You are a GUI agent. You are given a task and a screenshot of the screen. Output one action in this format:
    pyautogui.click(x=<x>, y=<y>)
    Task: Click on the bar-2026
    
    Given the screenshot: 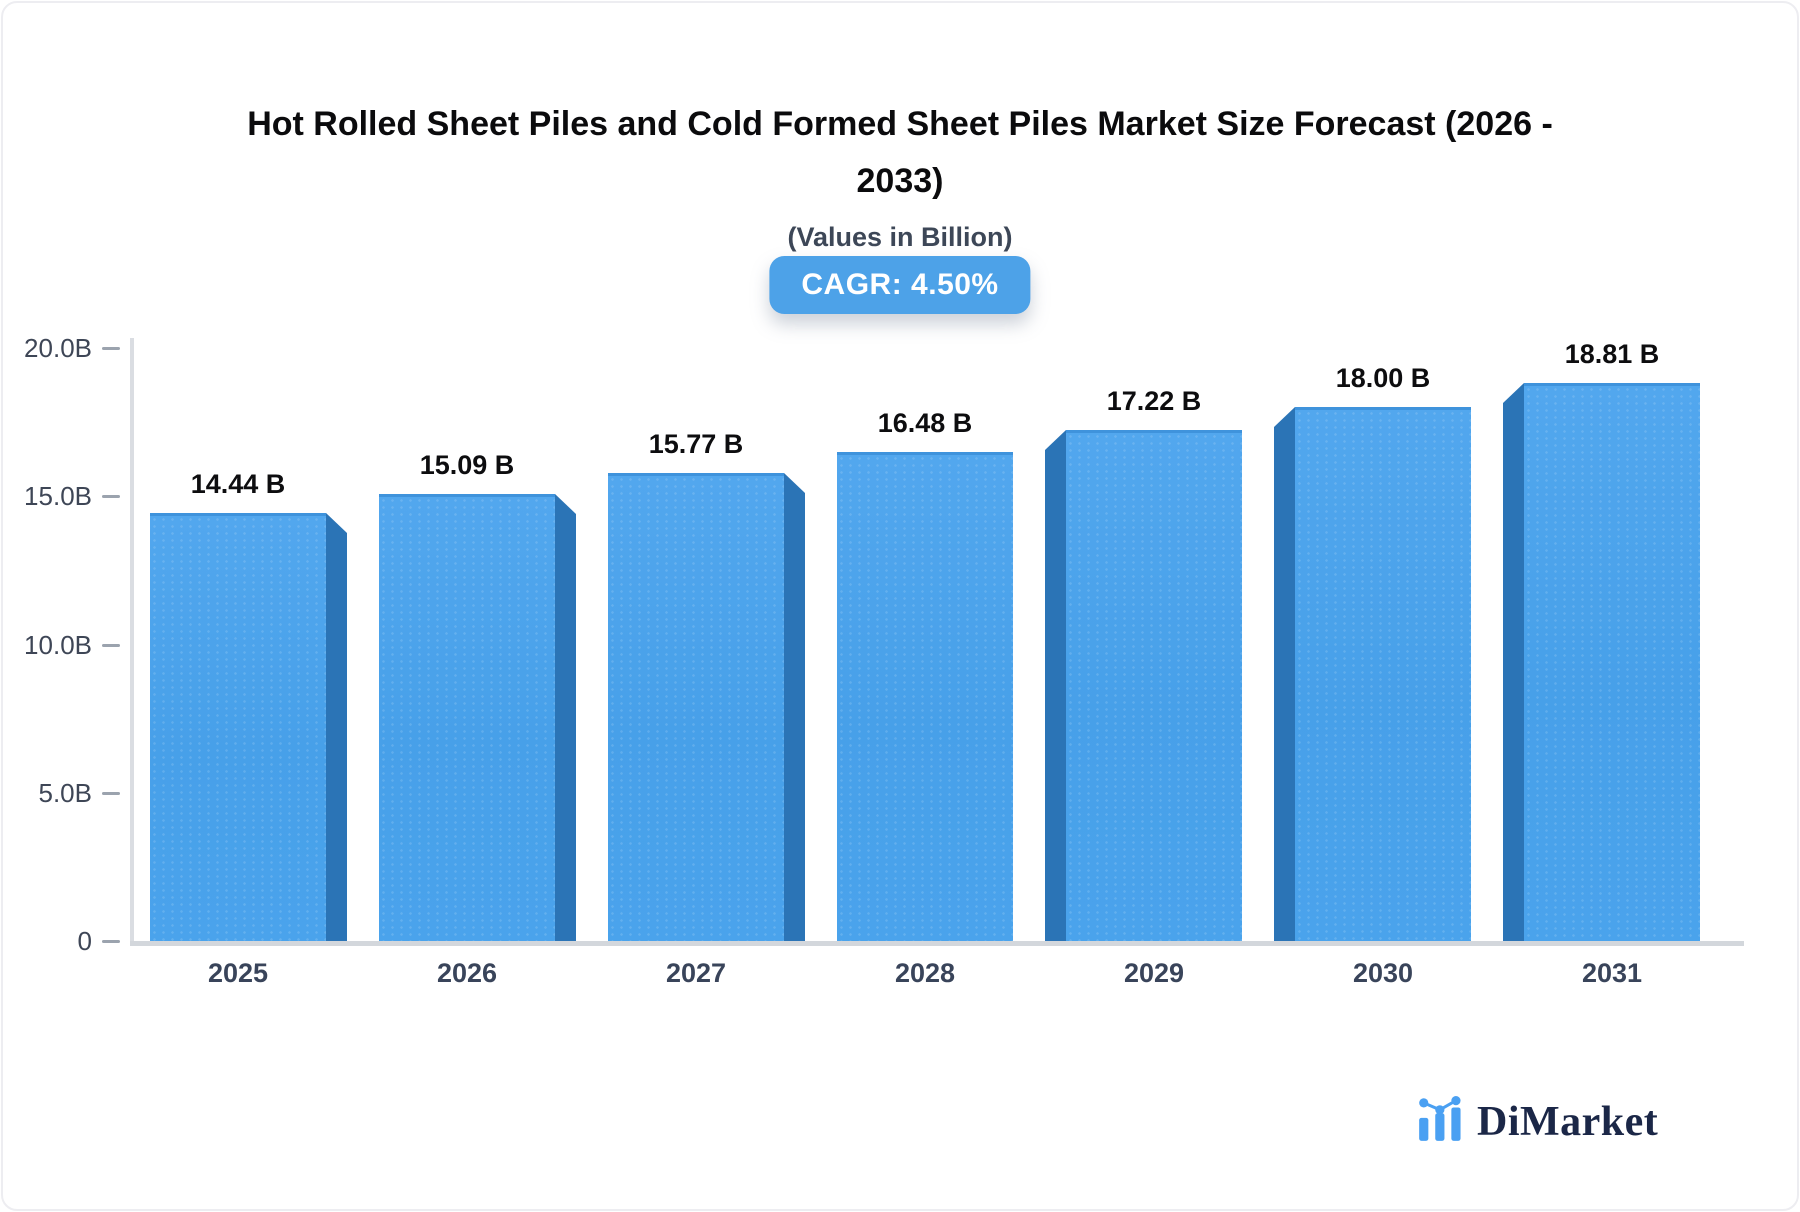 What is the action you would take?
    pyautogui.click(x=467, y=717)
    